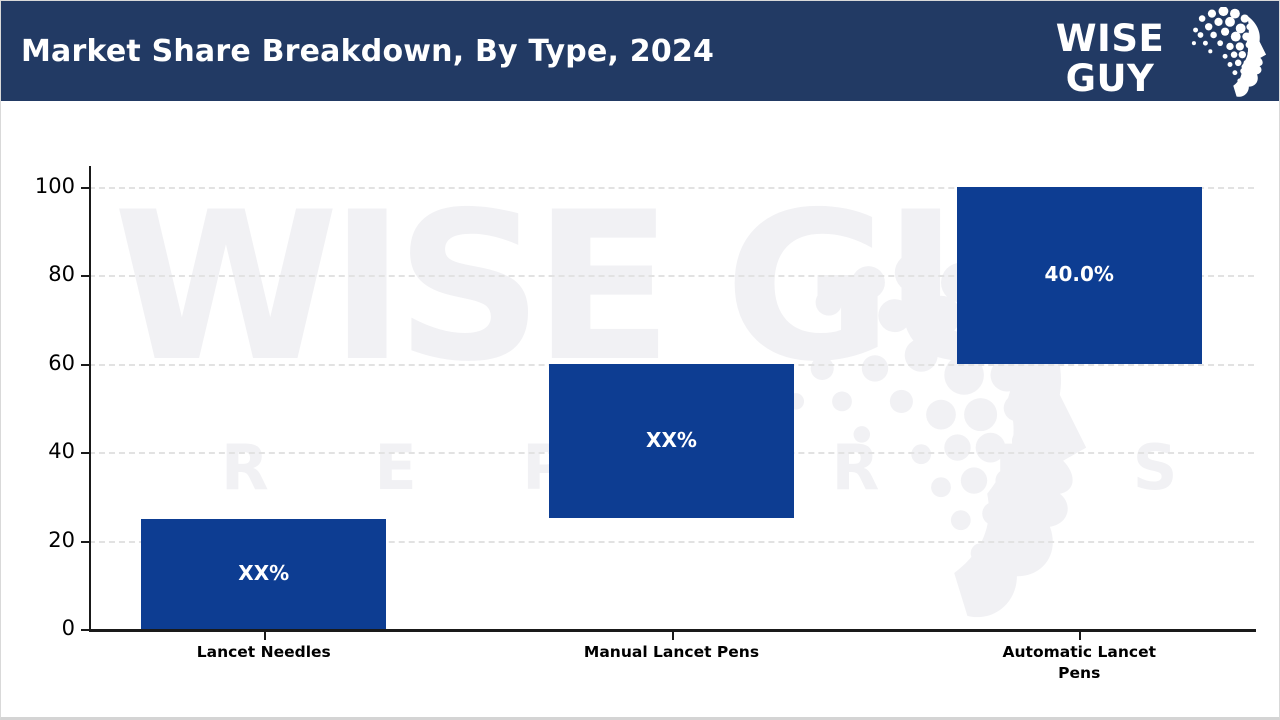 The height and width of the screenshot is (720, 1280). What do you see at coordinates (1079, 662) in the screenshot?
I see `x-category-label-2: Automatic Lancet Pens` at bounding box center [1079, 662].